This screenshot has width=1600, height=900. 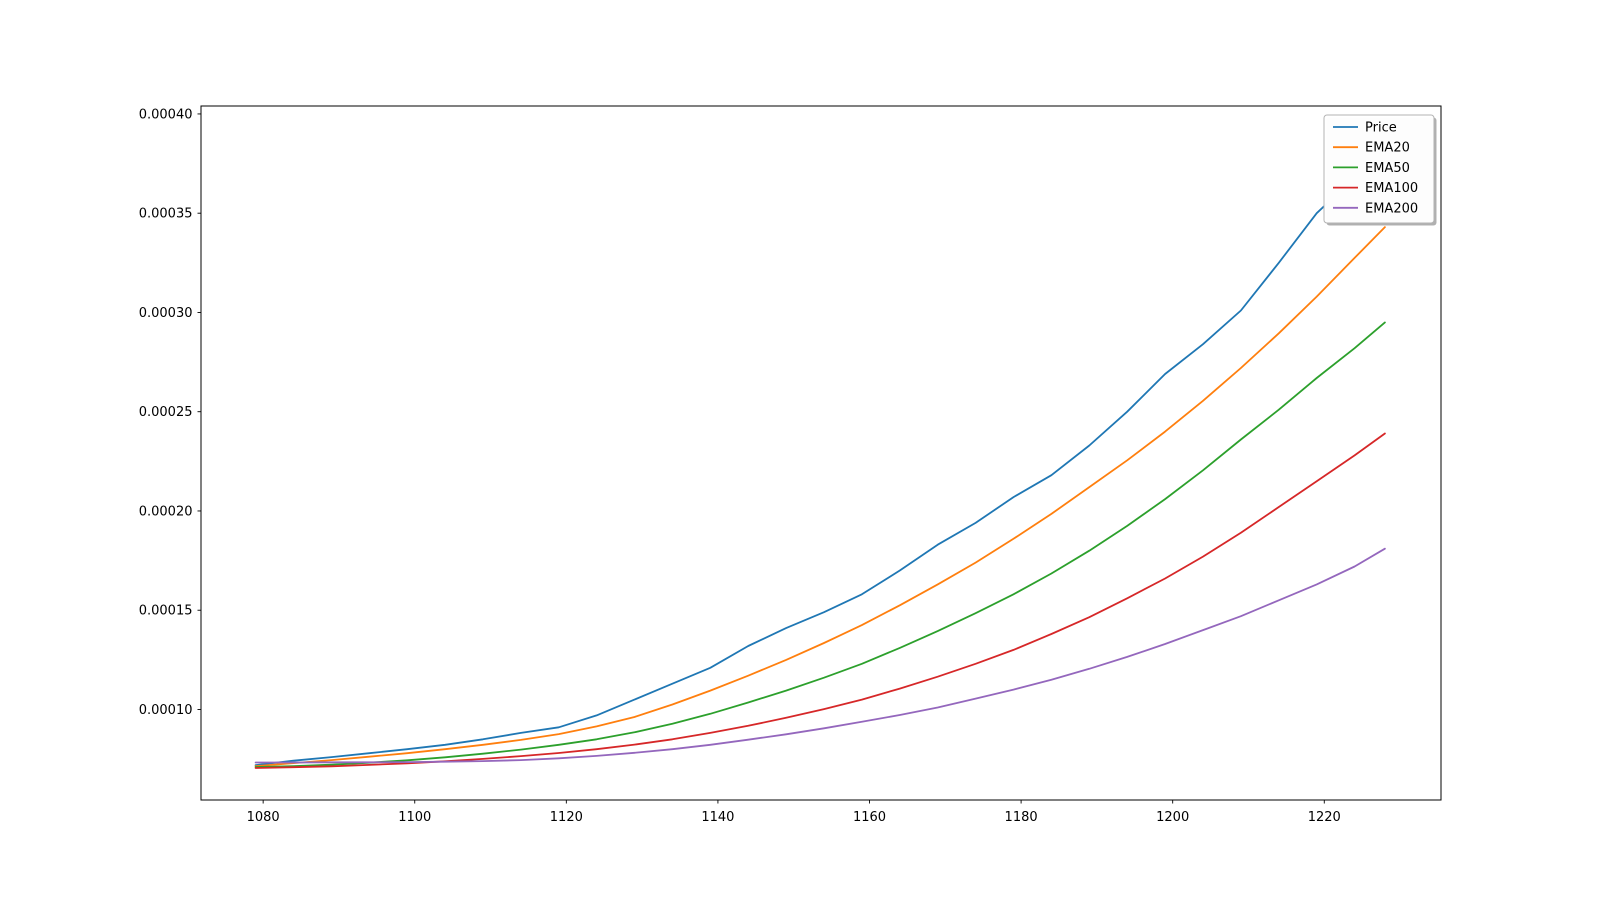 I want to click on x-tick-label: 1140, so click(x=717, y=817).